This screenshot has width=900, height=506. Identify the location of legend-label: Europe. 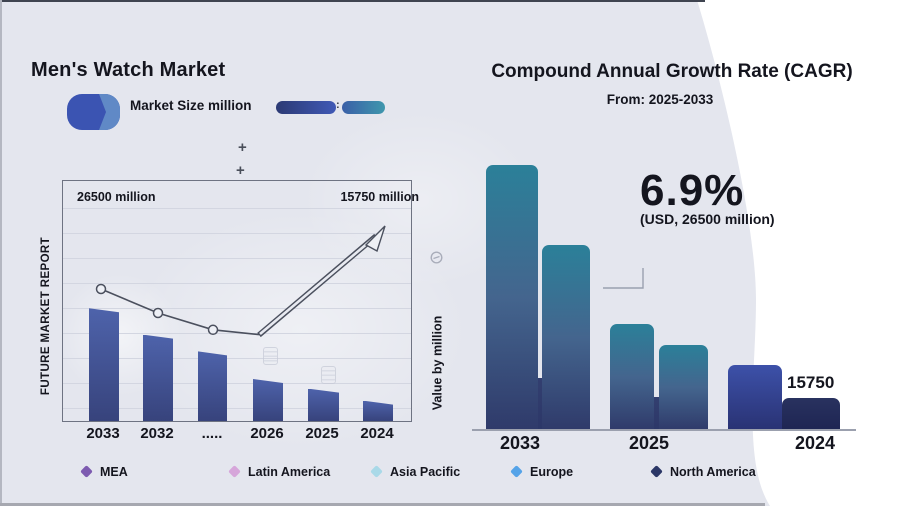
(552, 471).